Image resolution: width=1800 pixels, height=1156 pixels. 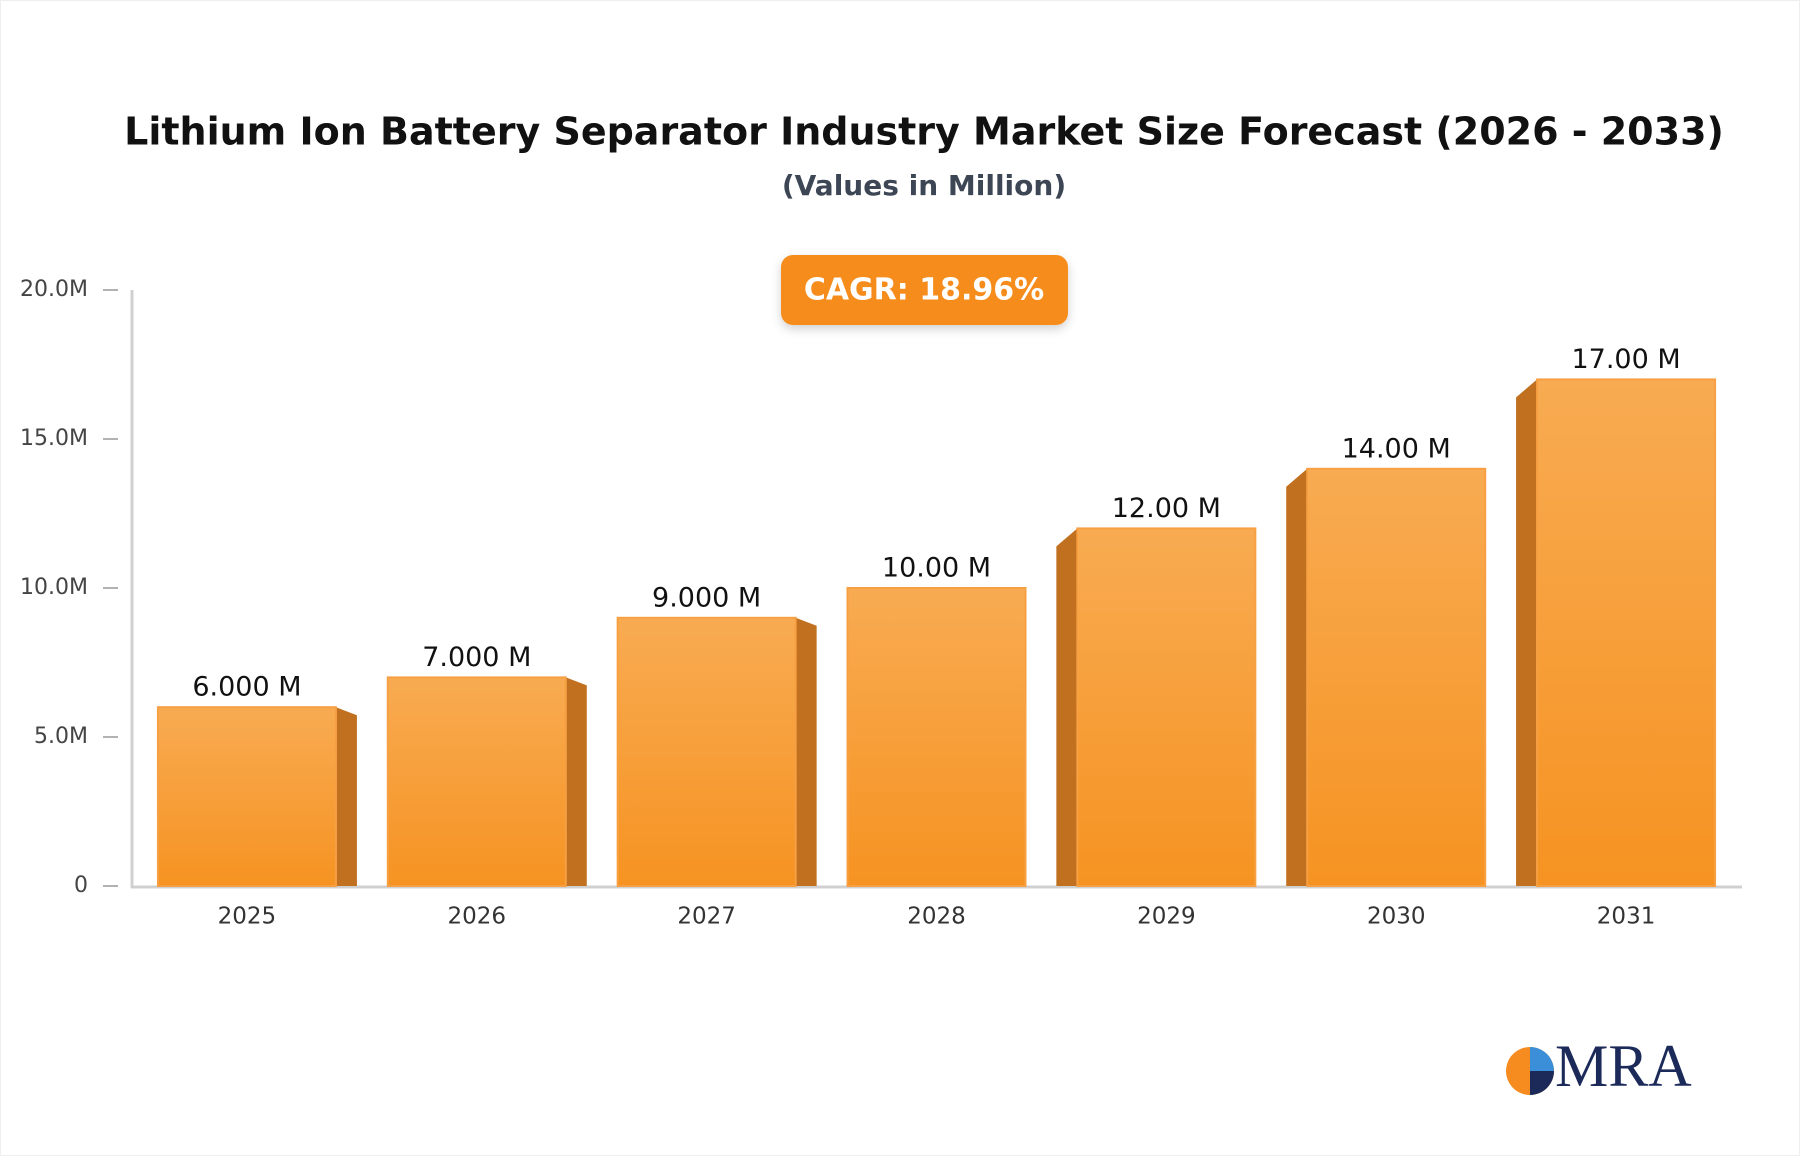 What do you see at coordinates (936, 568) in the screenshot?
I see `value-label: 10.00 M` at bounding box center [936, 568].